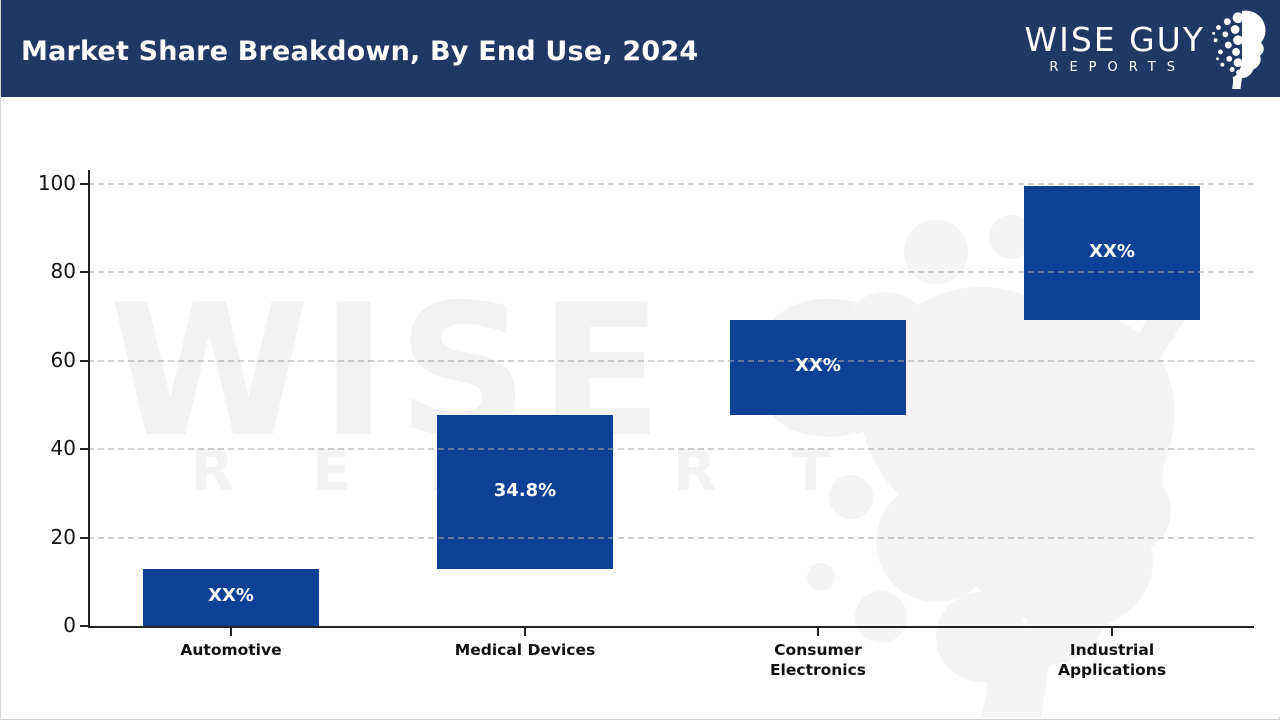  Describe the element at coordinates (63, 448) in the screenshot. I see `y-axis-tick-label: 40` at that location.